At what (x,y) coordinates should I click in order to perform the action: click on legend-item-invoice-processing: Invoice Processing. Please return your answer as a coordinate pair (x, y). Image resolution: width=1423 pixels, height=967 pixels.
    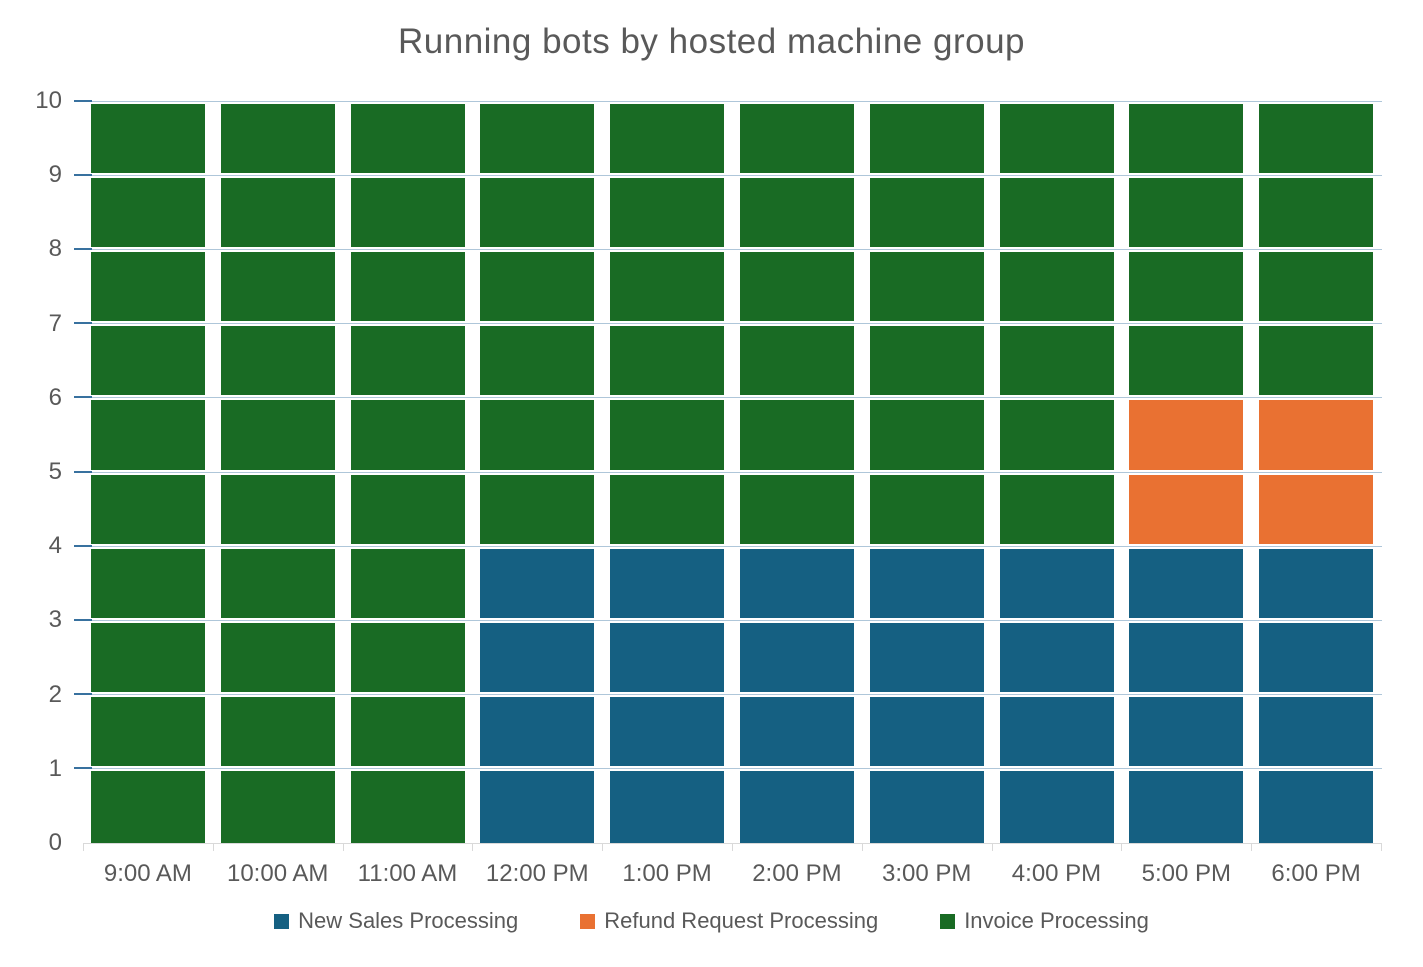
    Looking at the image, I should click on (1044, 921).